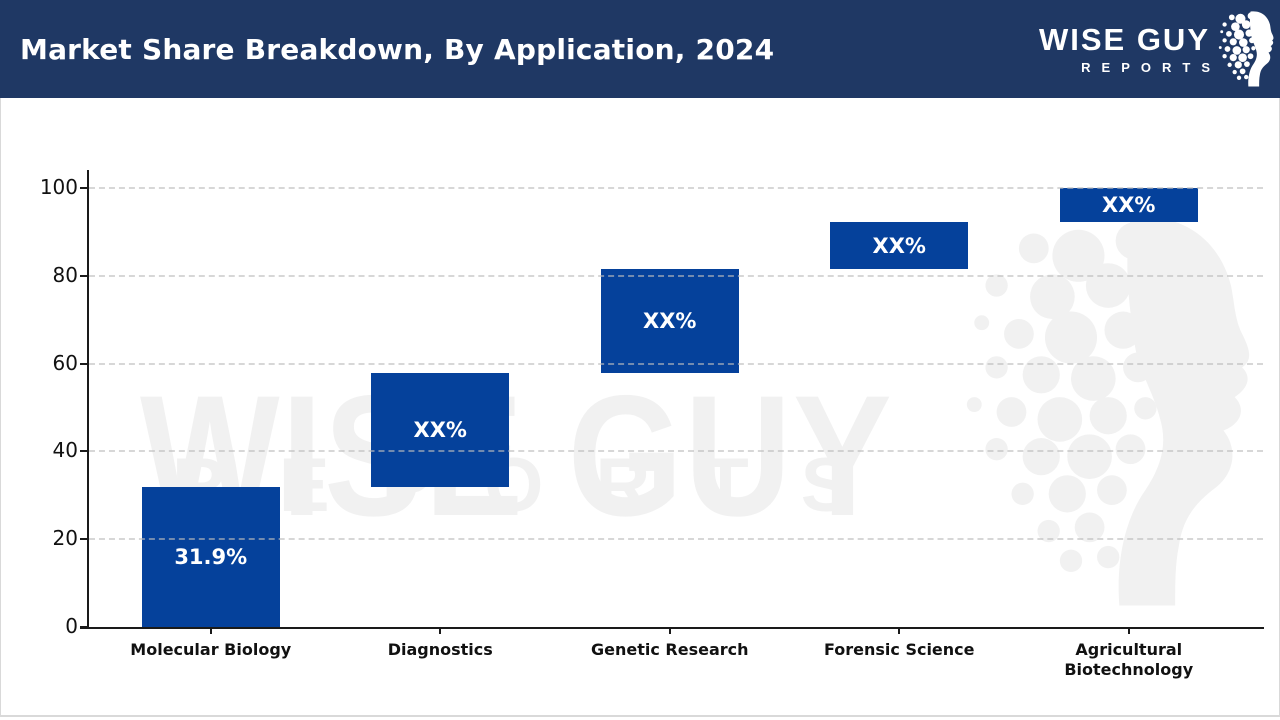 This screenshot has width=1280, height=720. What do you see at coordinates (65, 362) in the screenshot?
I see `y-tick-label: 60` at bounding box center [65, 362].